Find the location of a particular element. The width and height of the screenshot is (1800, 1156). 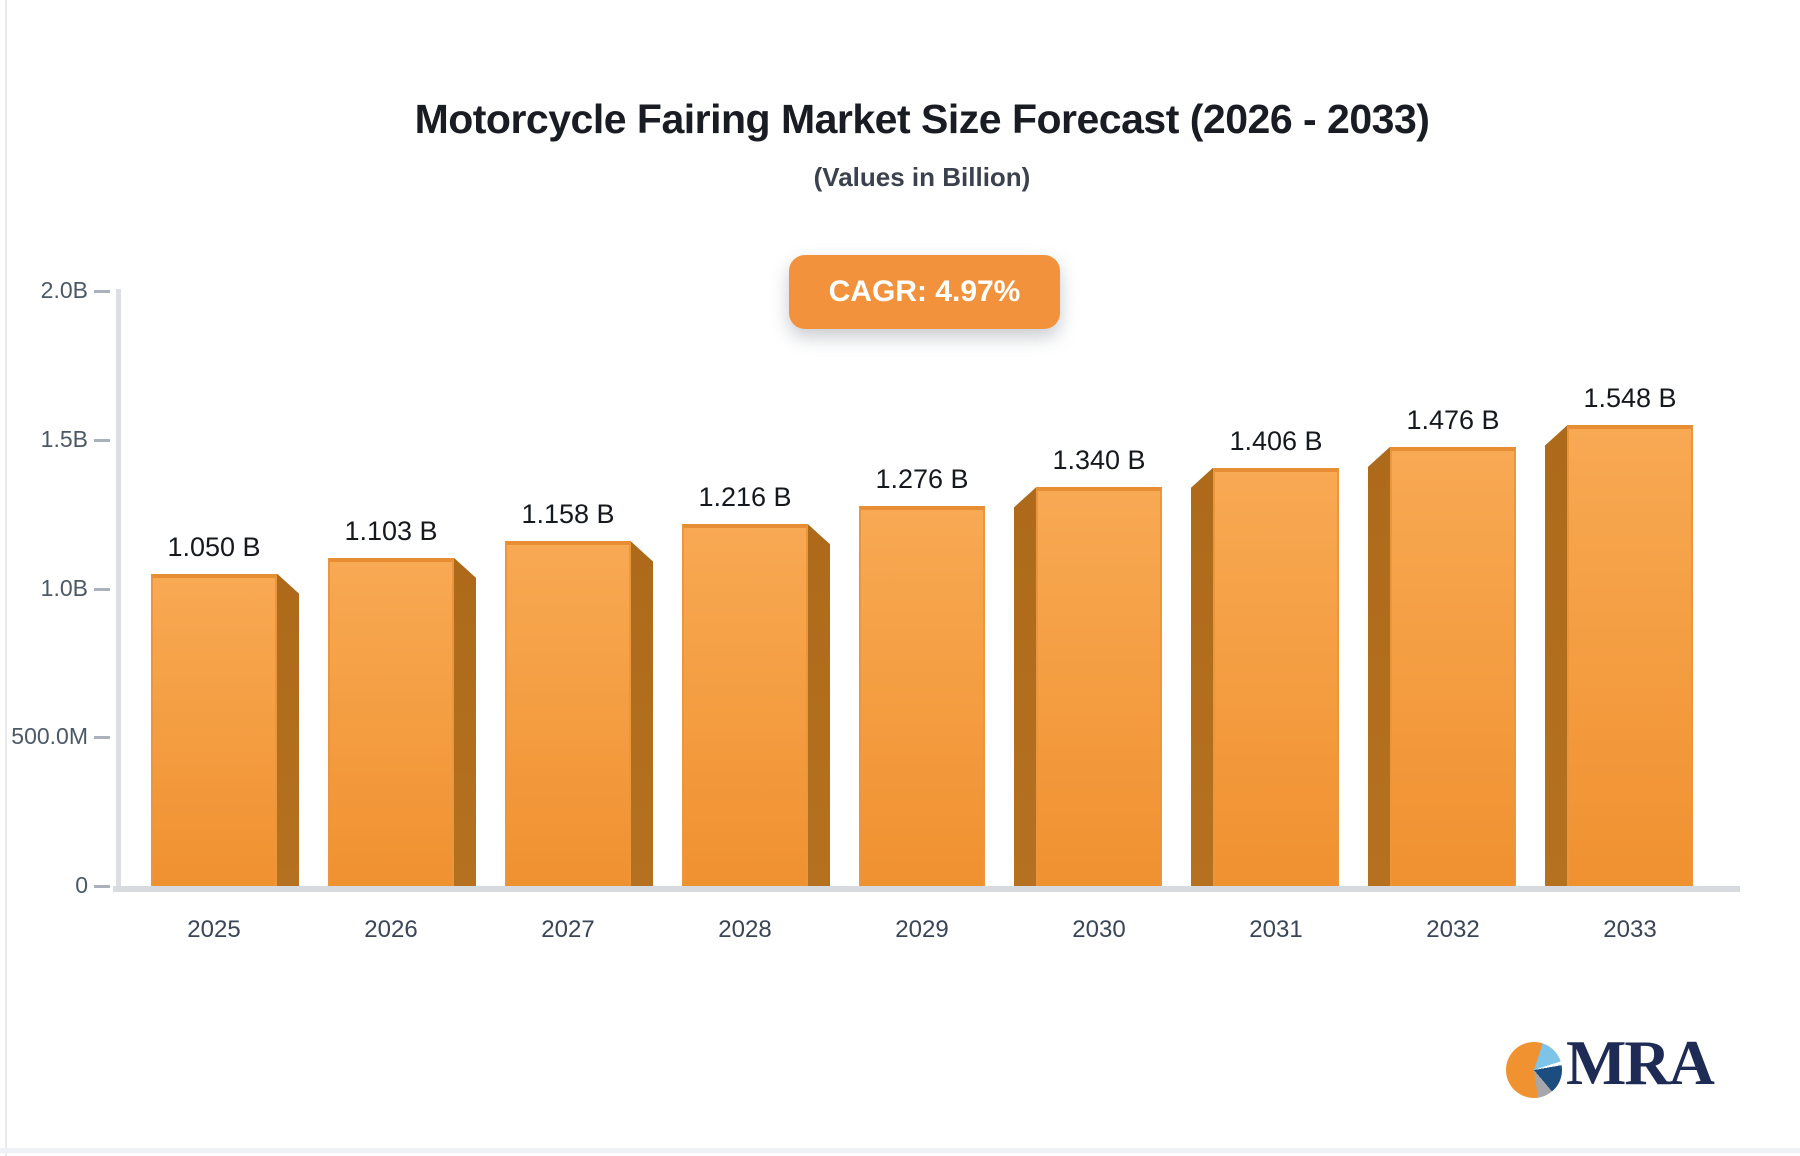

bar-2029 is located at coordinates (922, 696).